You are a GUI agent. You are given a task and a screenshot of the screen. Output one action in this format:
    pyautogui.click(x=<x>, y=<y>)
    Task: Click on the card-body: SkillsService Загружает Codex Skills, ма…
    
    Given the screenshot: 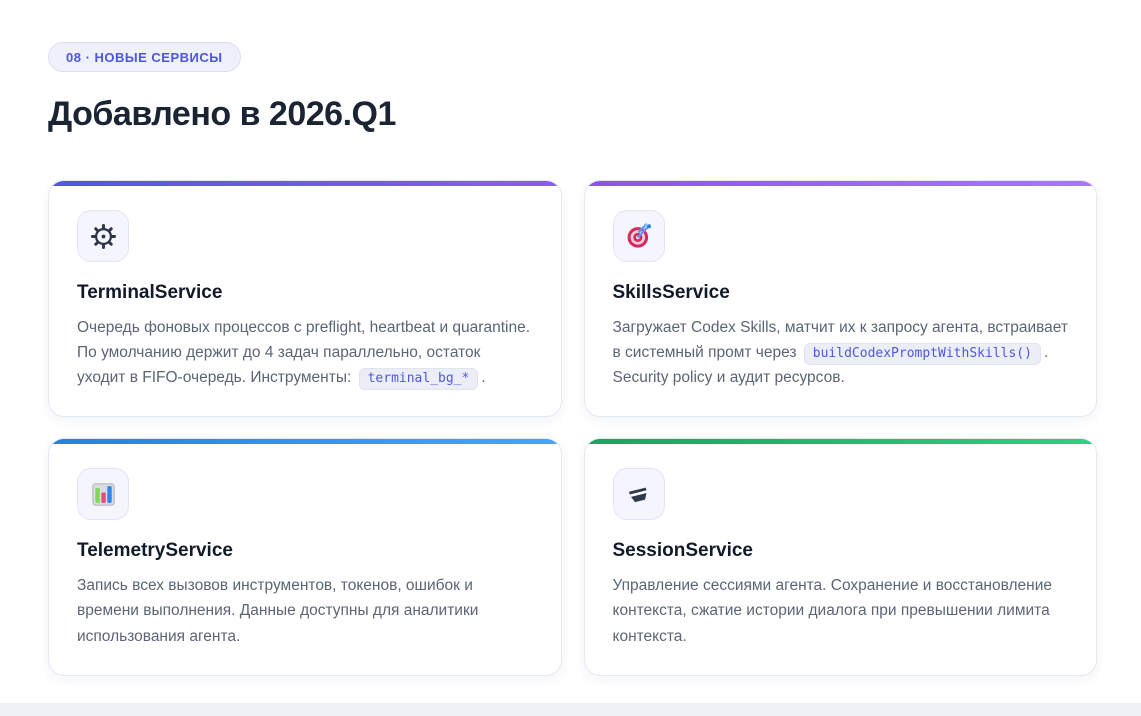 What is the action you would take?
    pyautogui.click(x=841, y=301)
    